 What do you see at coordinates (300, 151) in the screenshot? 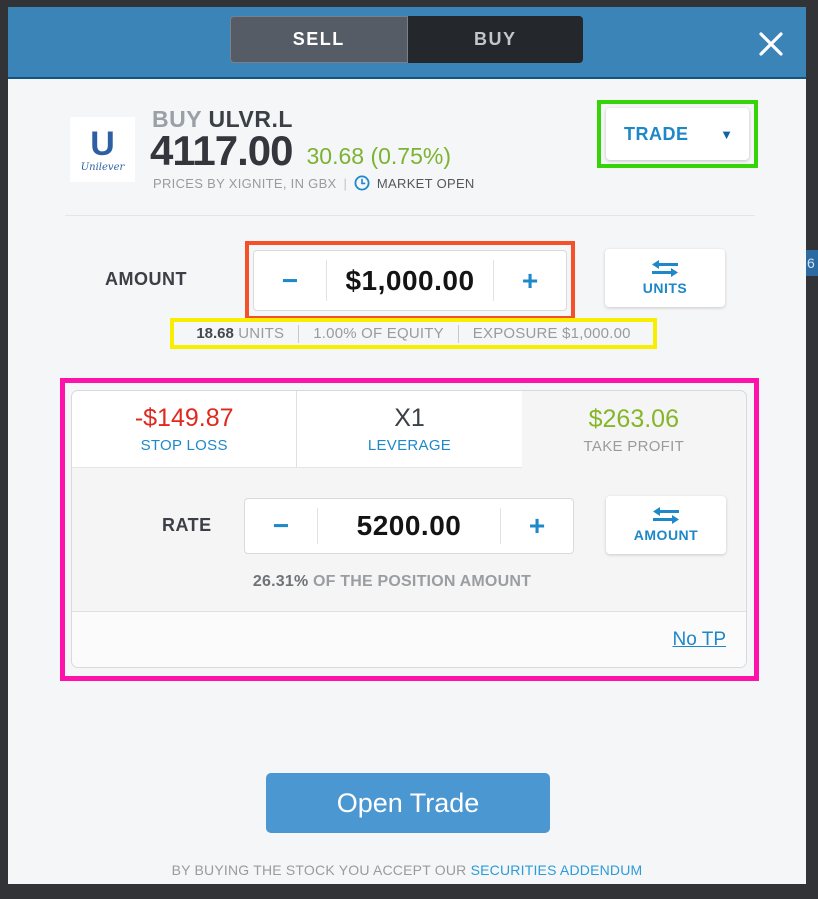
I see `price-row: 4117.00 30.68 (0.75%)` at bounding box center [300, 151].